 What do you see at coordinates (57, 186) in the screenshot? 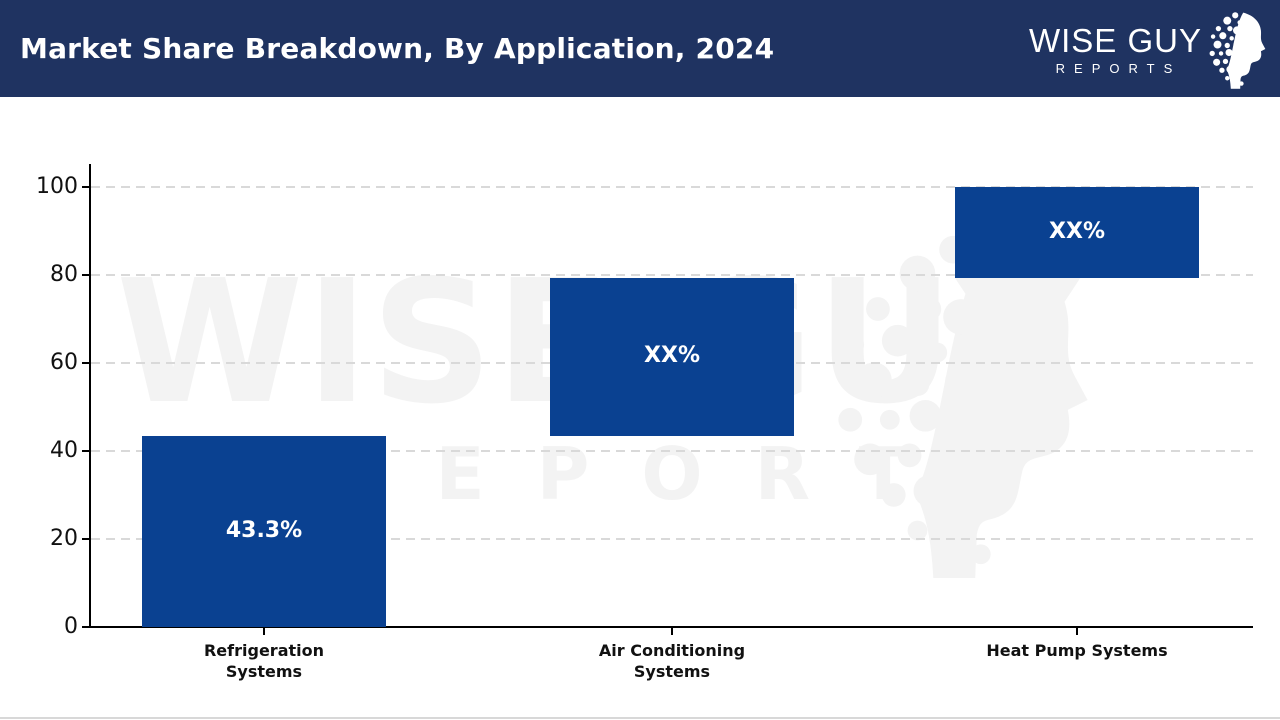
I see `y-axis-tick-label-100: 100` at bounding box center [57, 186].